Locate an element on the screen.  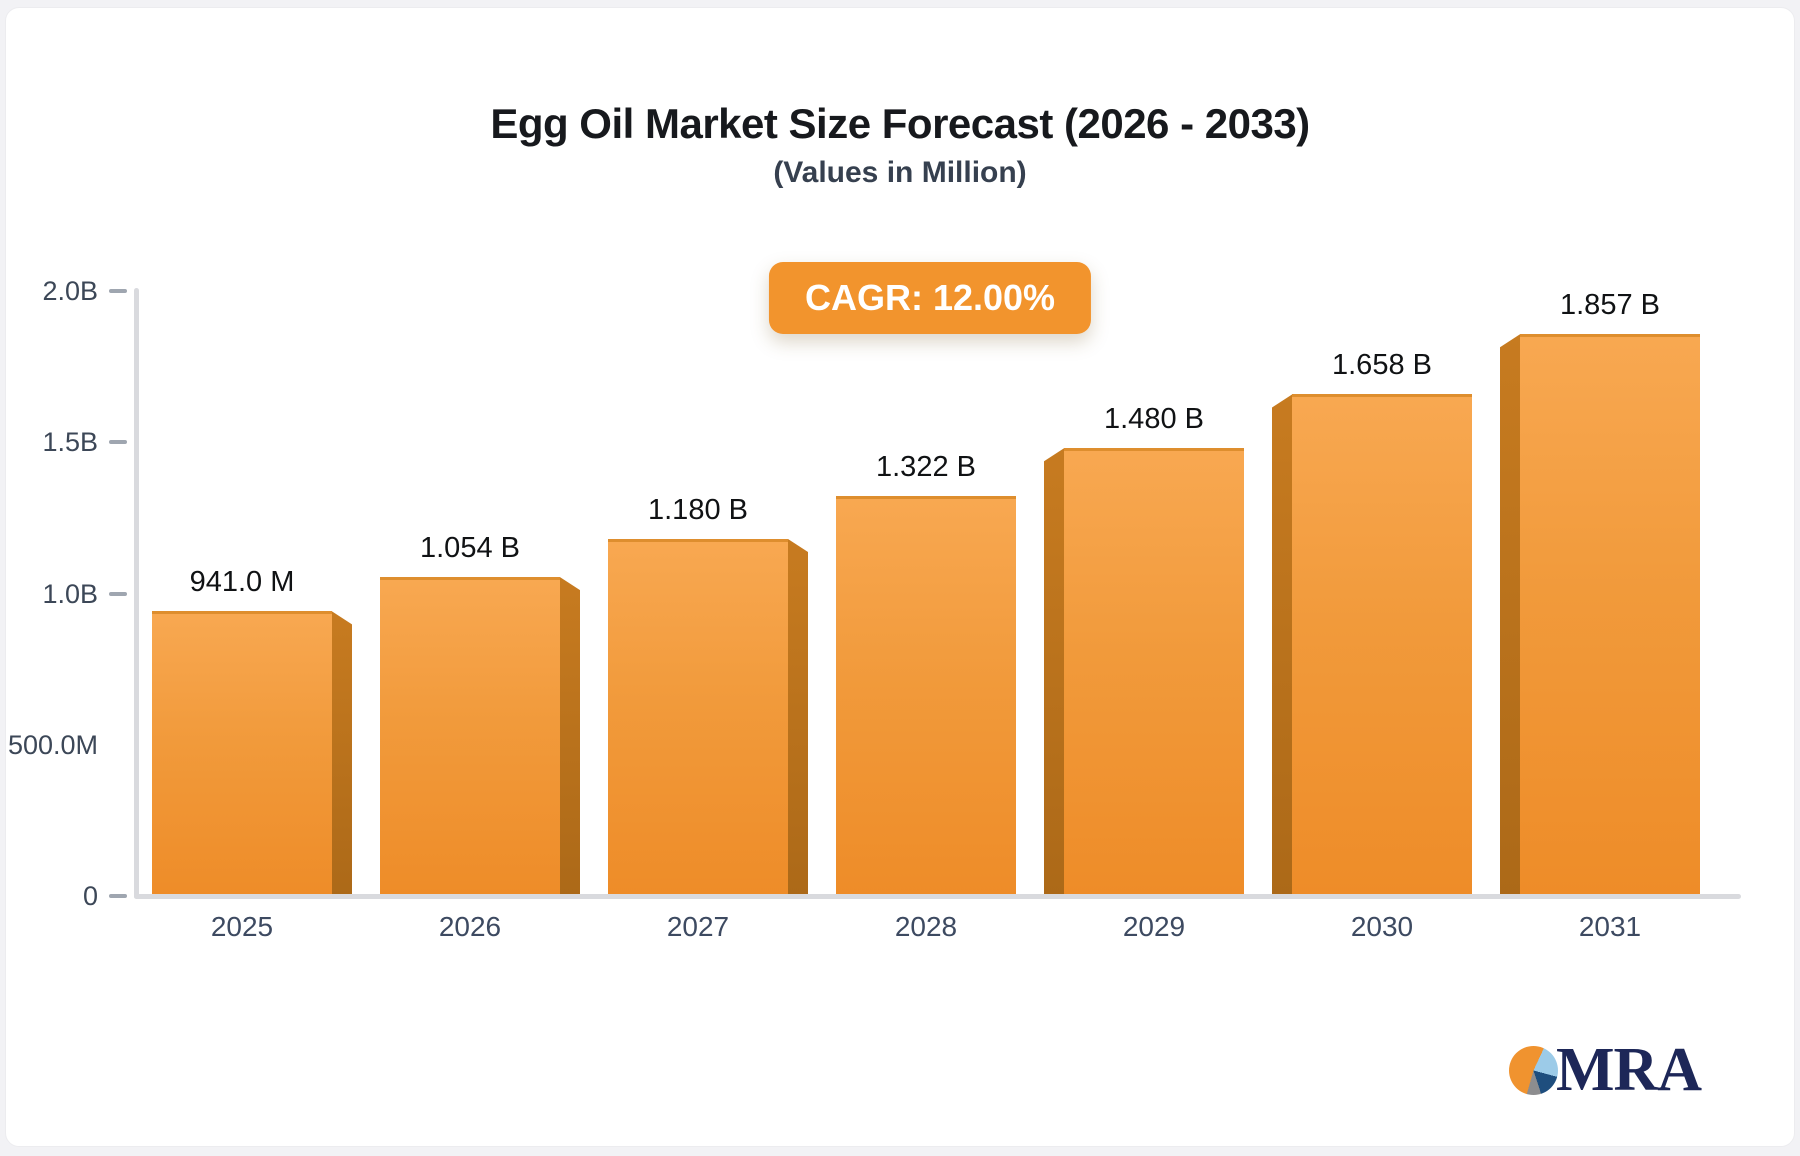
y-tick-dash-2.0B is located at coordinates (118, 291).